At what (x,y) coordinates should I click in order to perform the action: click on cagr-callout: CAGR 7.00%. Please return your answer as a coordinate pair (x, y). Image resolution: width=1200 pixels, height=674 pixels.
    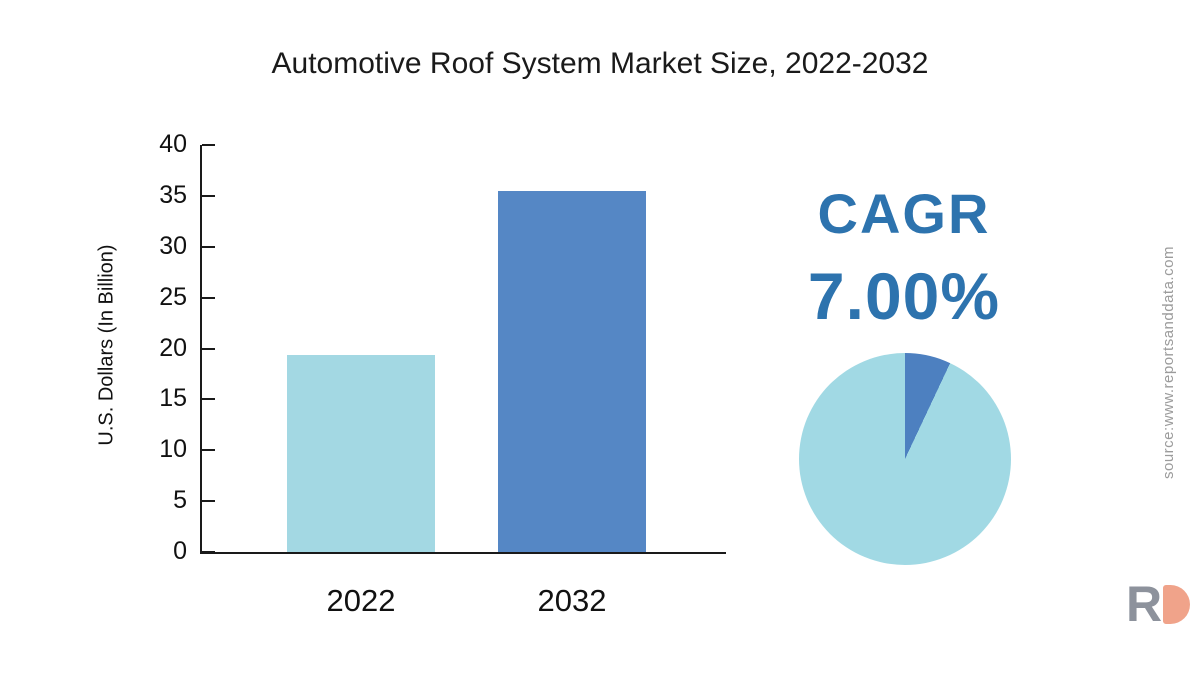
    Looking at the image, I should click on (904, 257).